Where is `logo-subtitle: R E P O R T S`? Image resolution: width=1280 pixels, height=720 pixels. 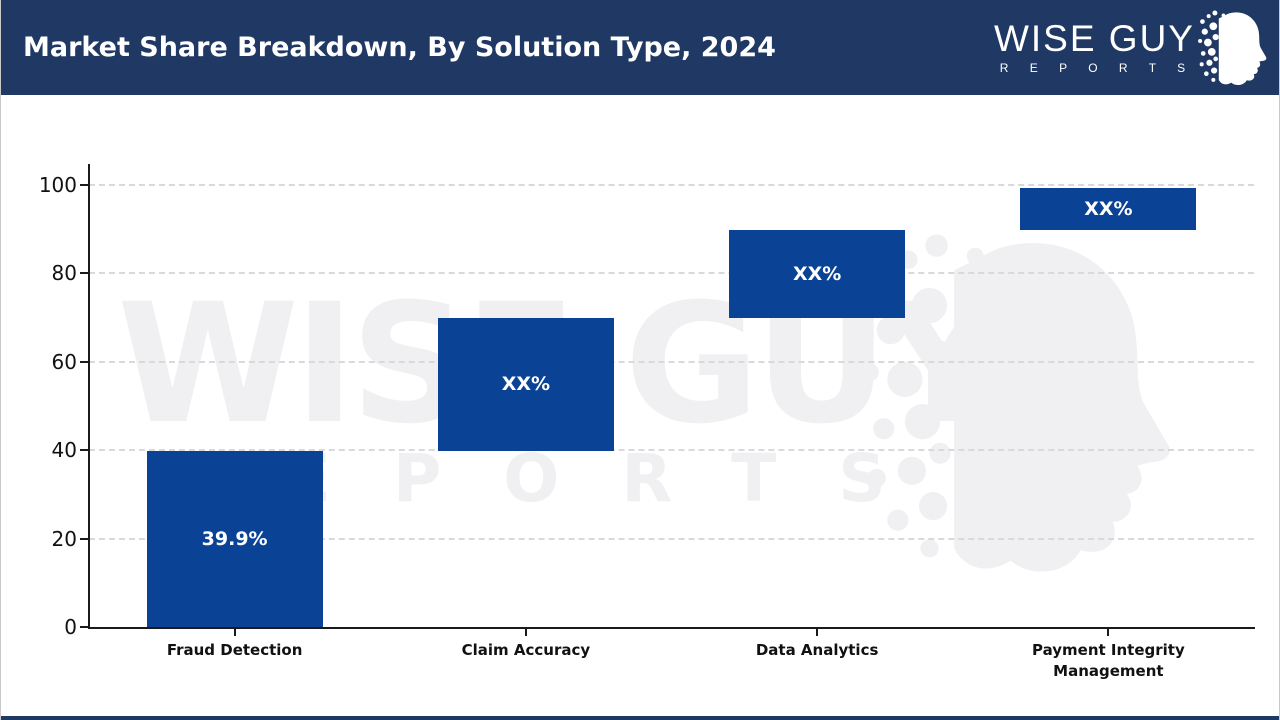
logo-subtitle: R E P O R T S is located at coordinates (1097, 68).